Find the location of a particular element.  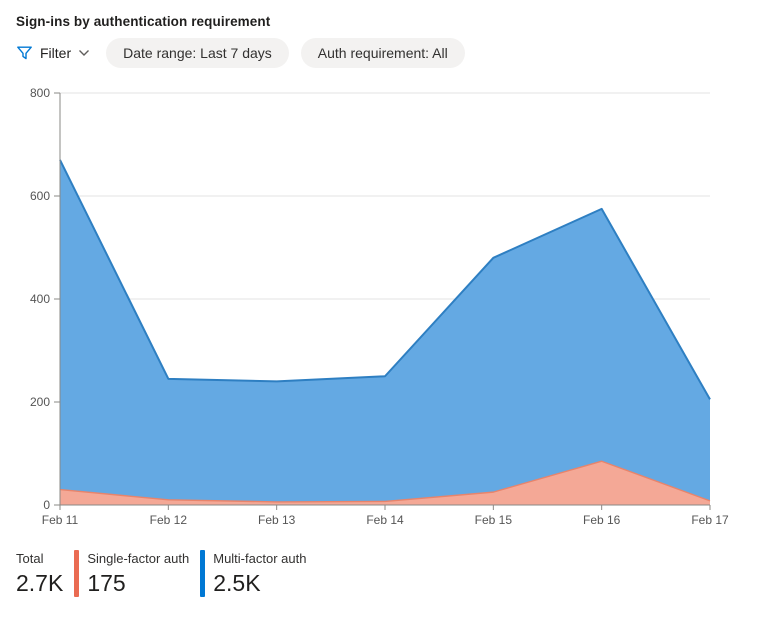

svg-text: 600 is located at coordinates (40, 196).